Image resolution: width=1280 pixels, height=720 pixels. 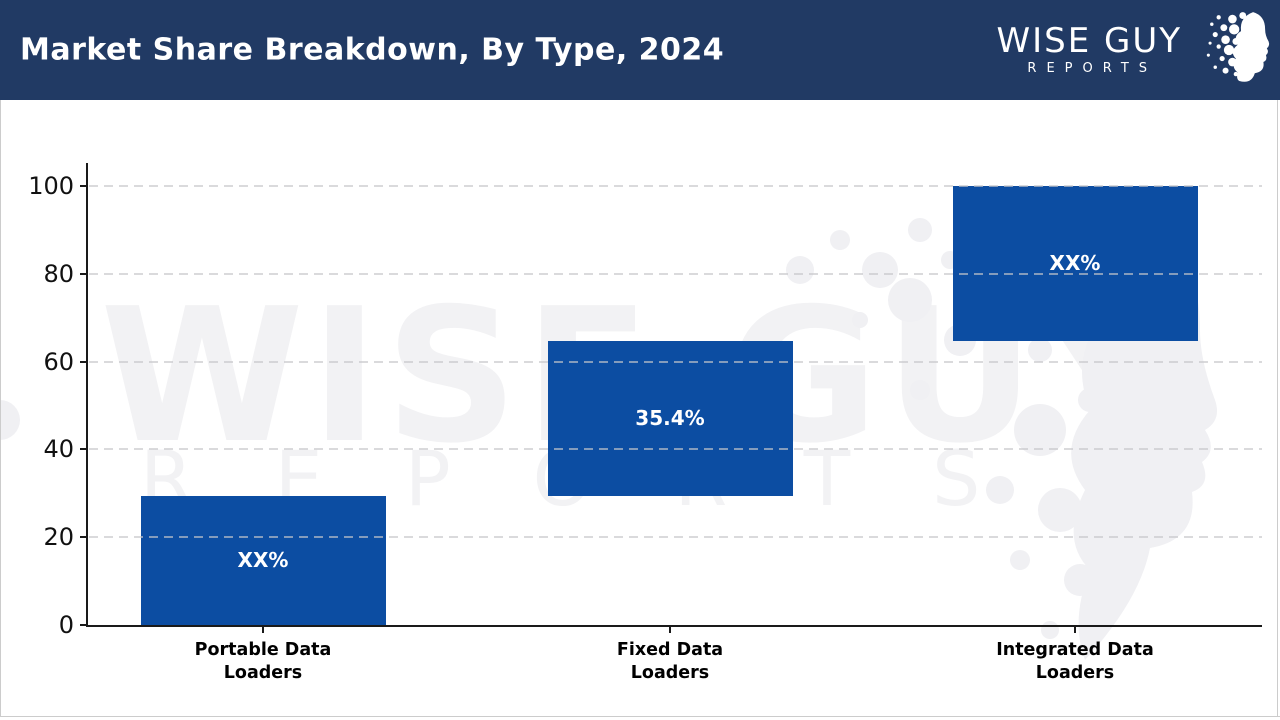 I want to click on y-axis-tick-label: 60, so click(x=58, y=361).